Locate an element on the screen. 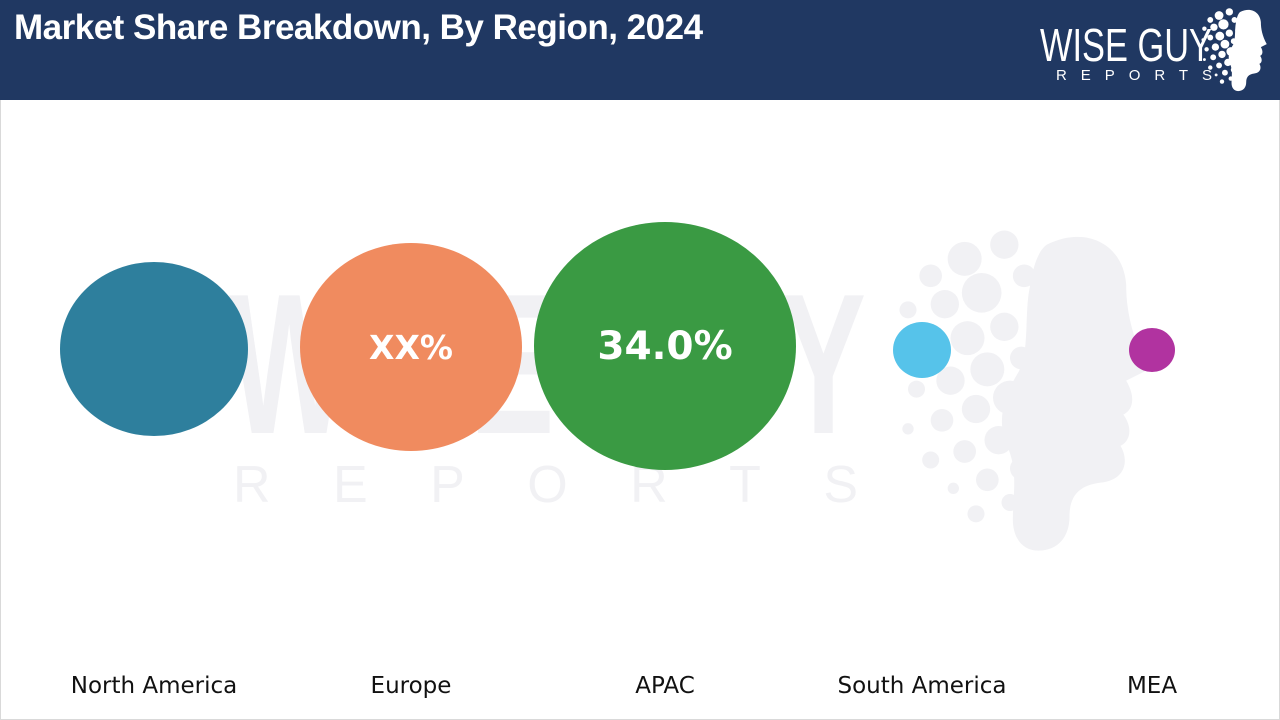 Image resolution: width=1280 pixels, height=720 pixels. bubble-apac: 34.0% is located at coordinates (665, 346).